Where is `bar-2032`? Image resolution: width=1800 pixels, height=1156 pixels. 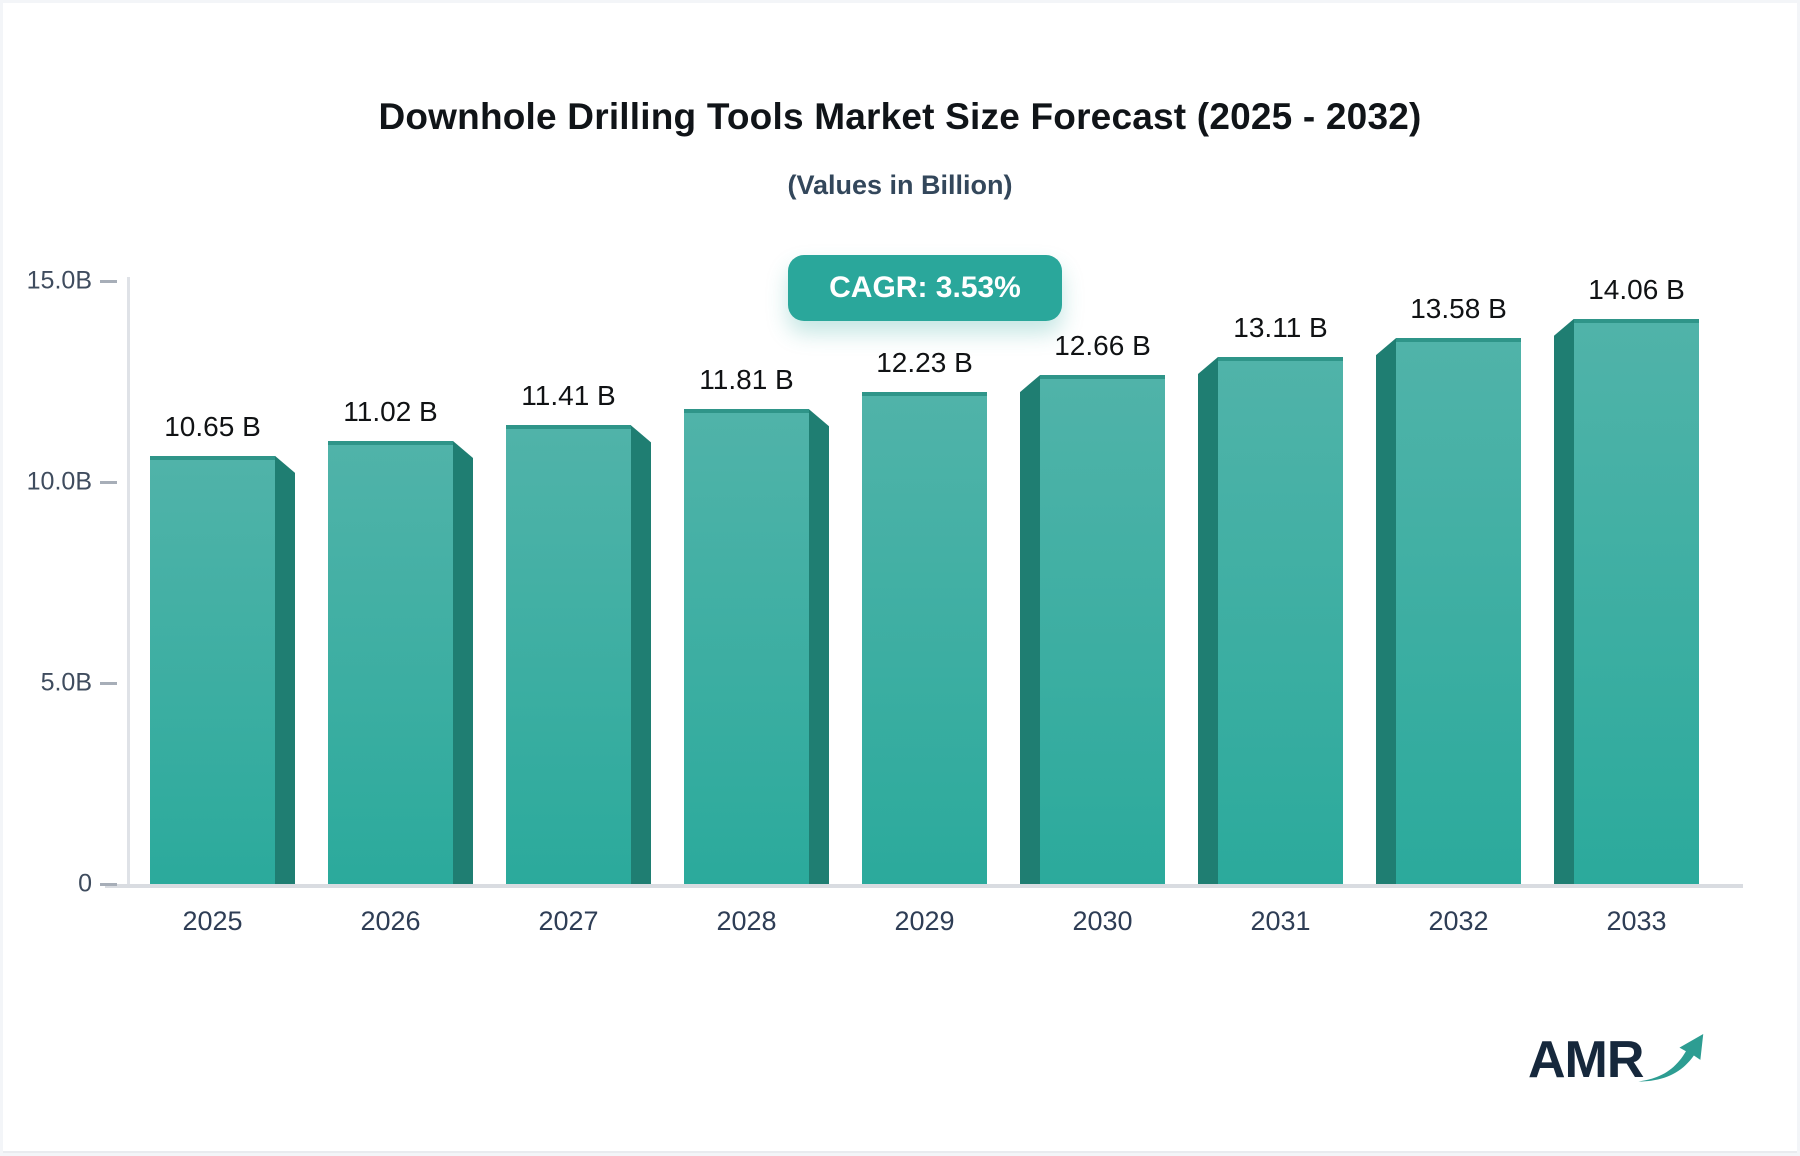
bar-2032 is located at coordinates (1458, 611).